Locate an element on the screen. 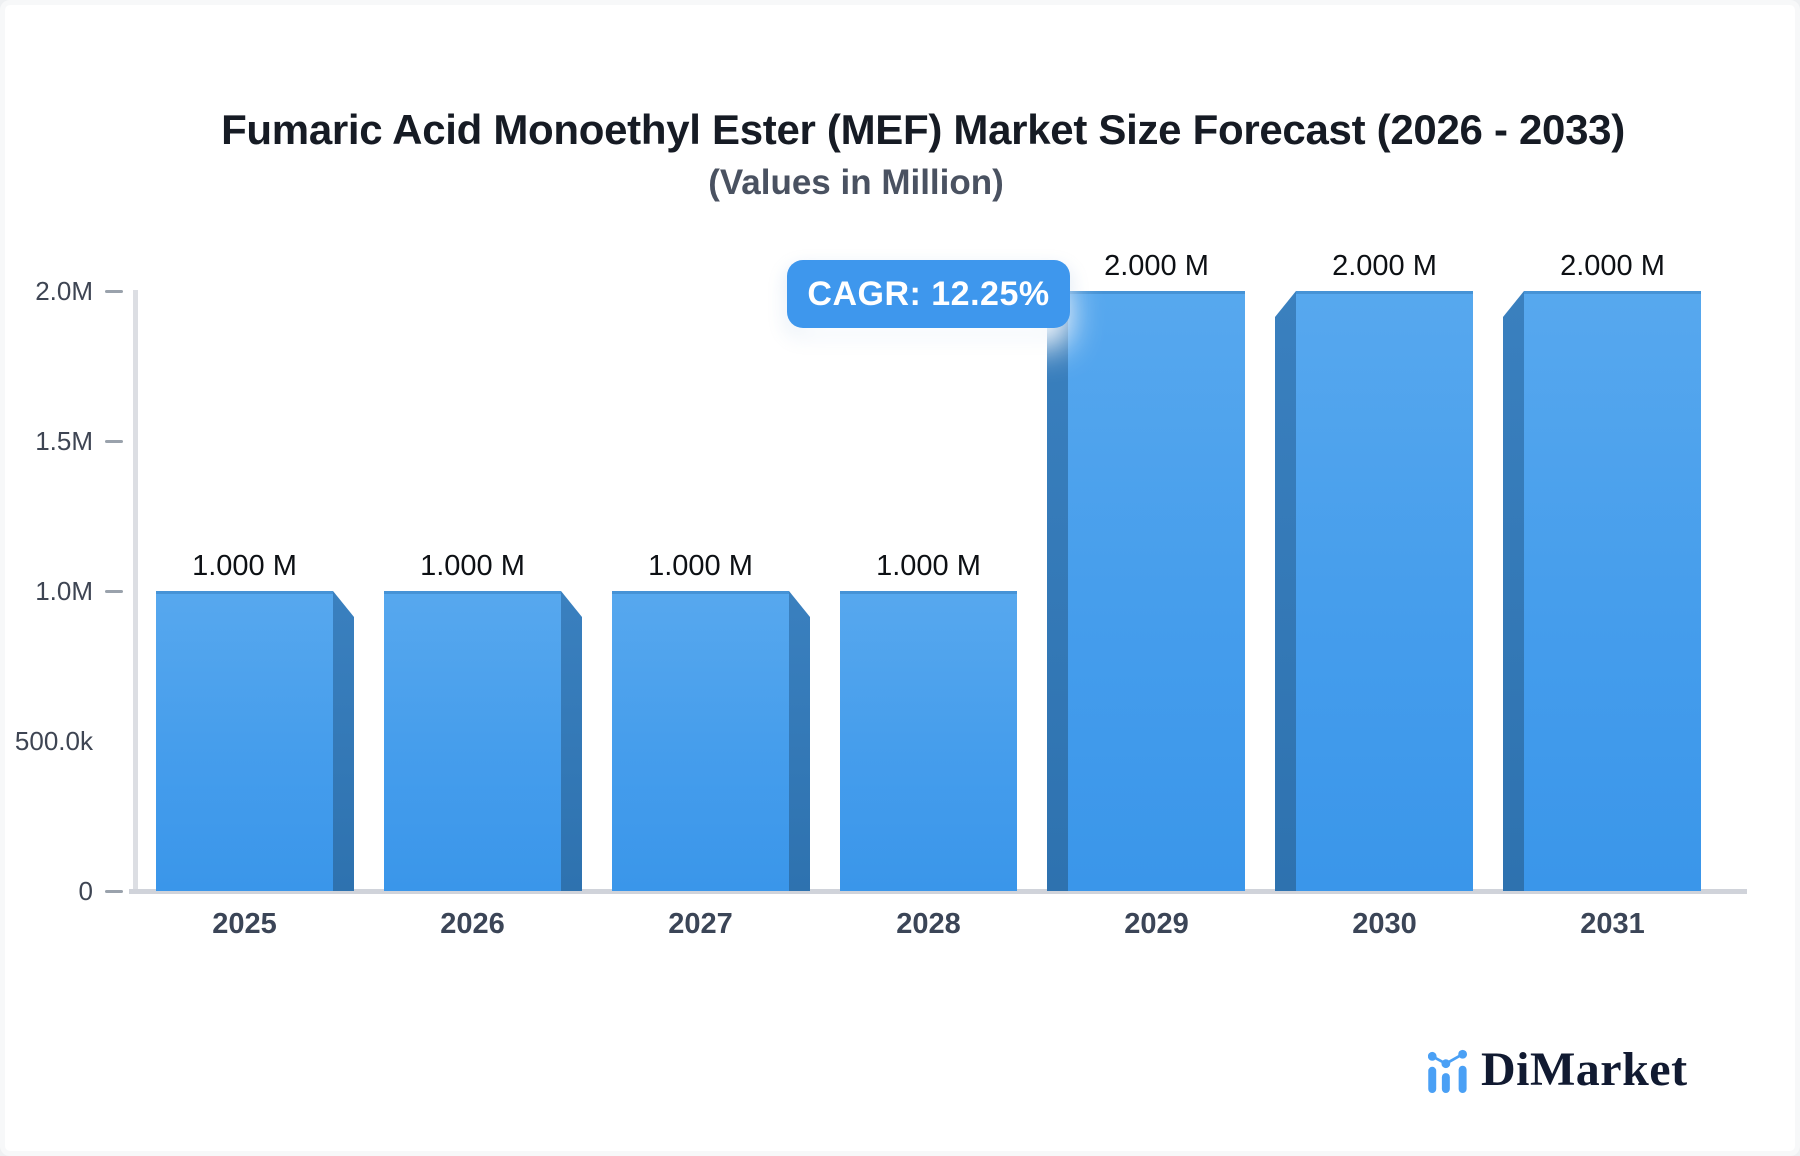 Image resolution: width=1800 pixels, height=1156 pixels. x-axis-label: 2026 is located at coordinates (472, 924).